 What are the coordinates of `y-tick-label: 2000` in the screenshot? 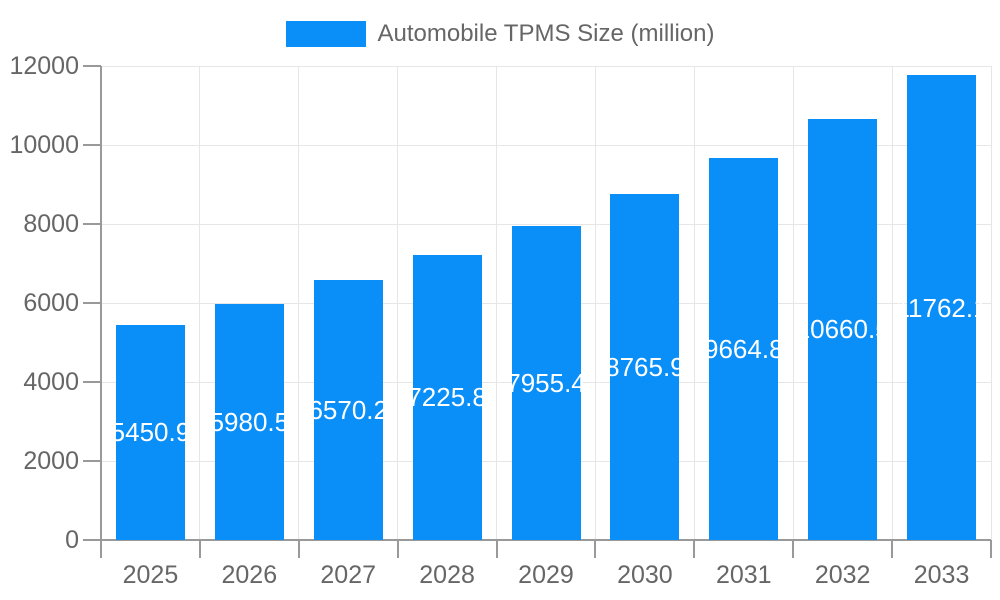 It's located at (51, 461).